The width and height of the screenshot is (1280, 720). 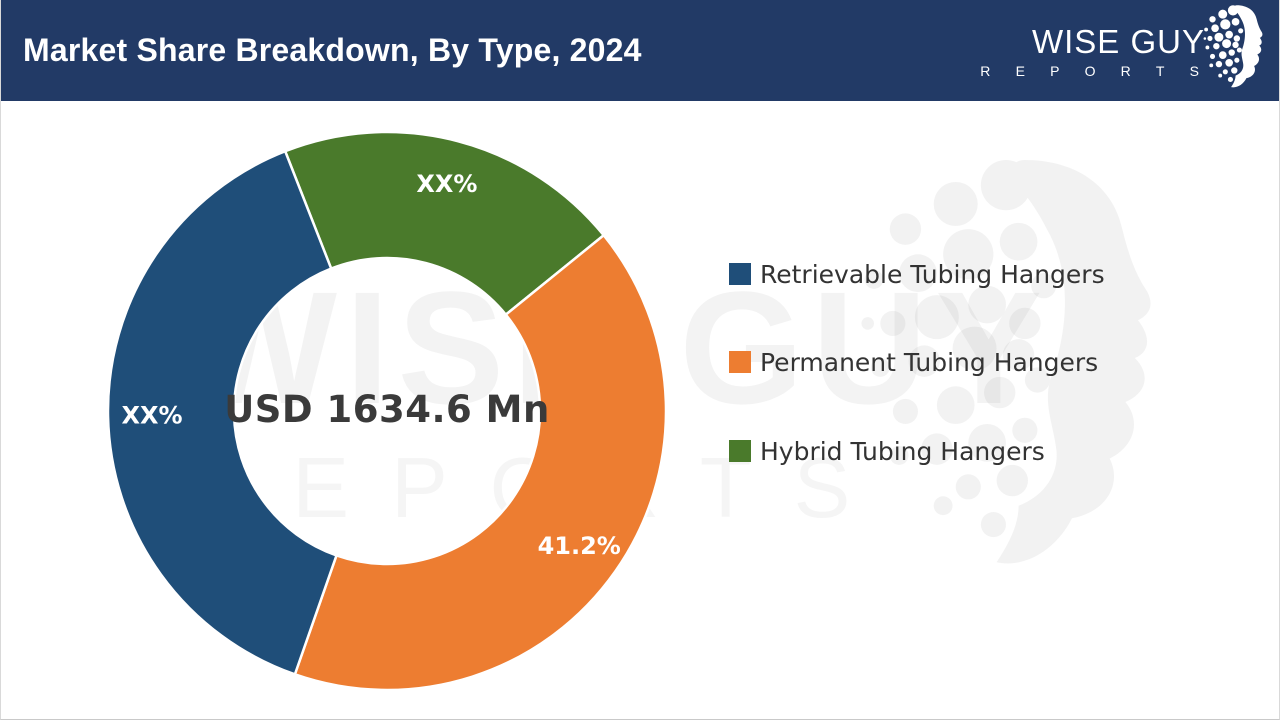 I want to click on wise-guy-reports-logo: WISE GUY R E P O R T S, so click(x=1109, y=50).